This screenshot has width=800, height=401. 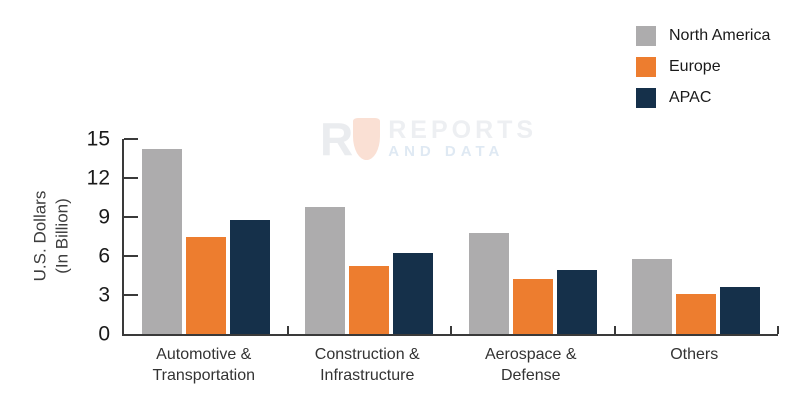 I want to click on bar-group-aerospace, so click(x=533, y=236).